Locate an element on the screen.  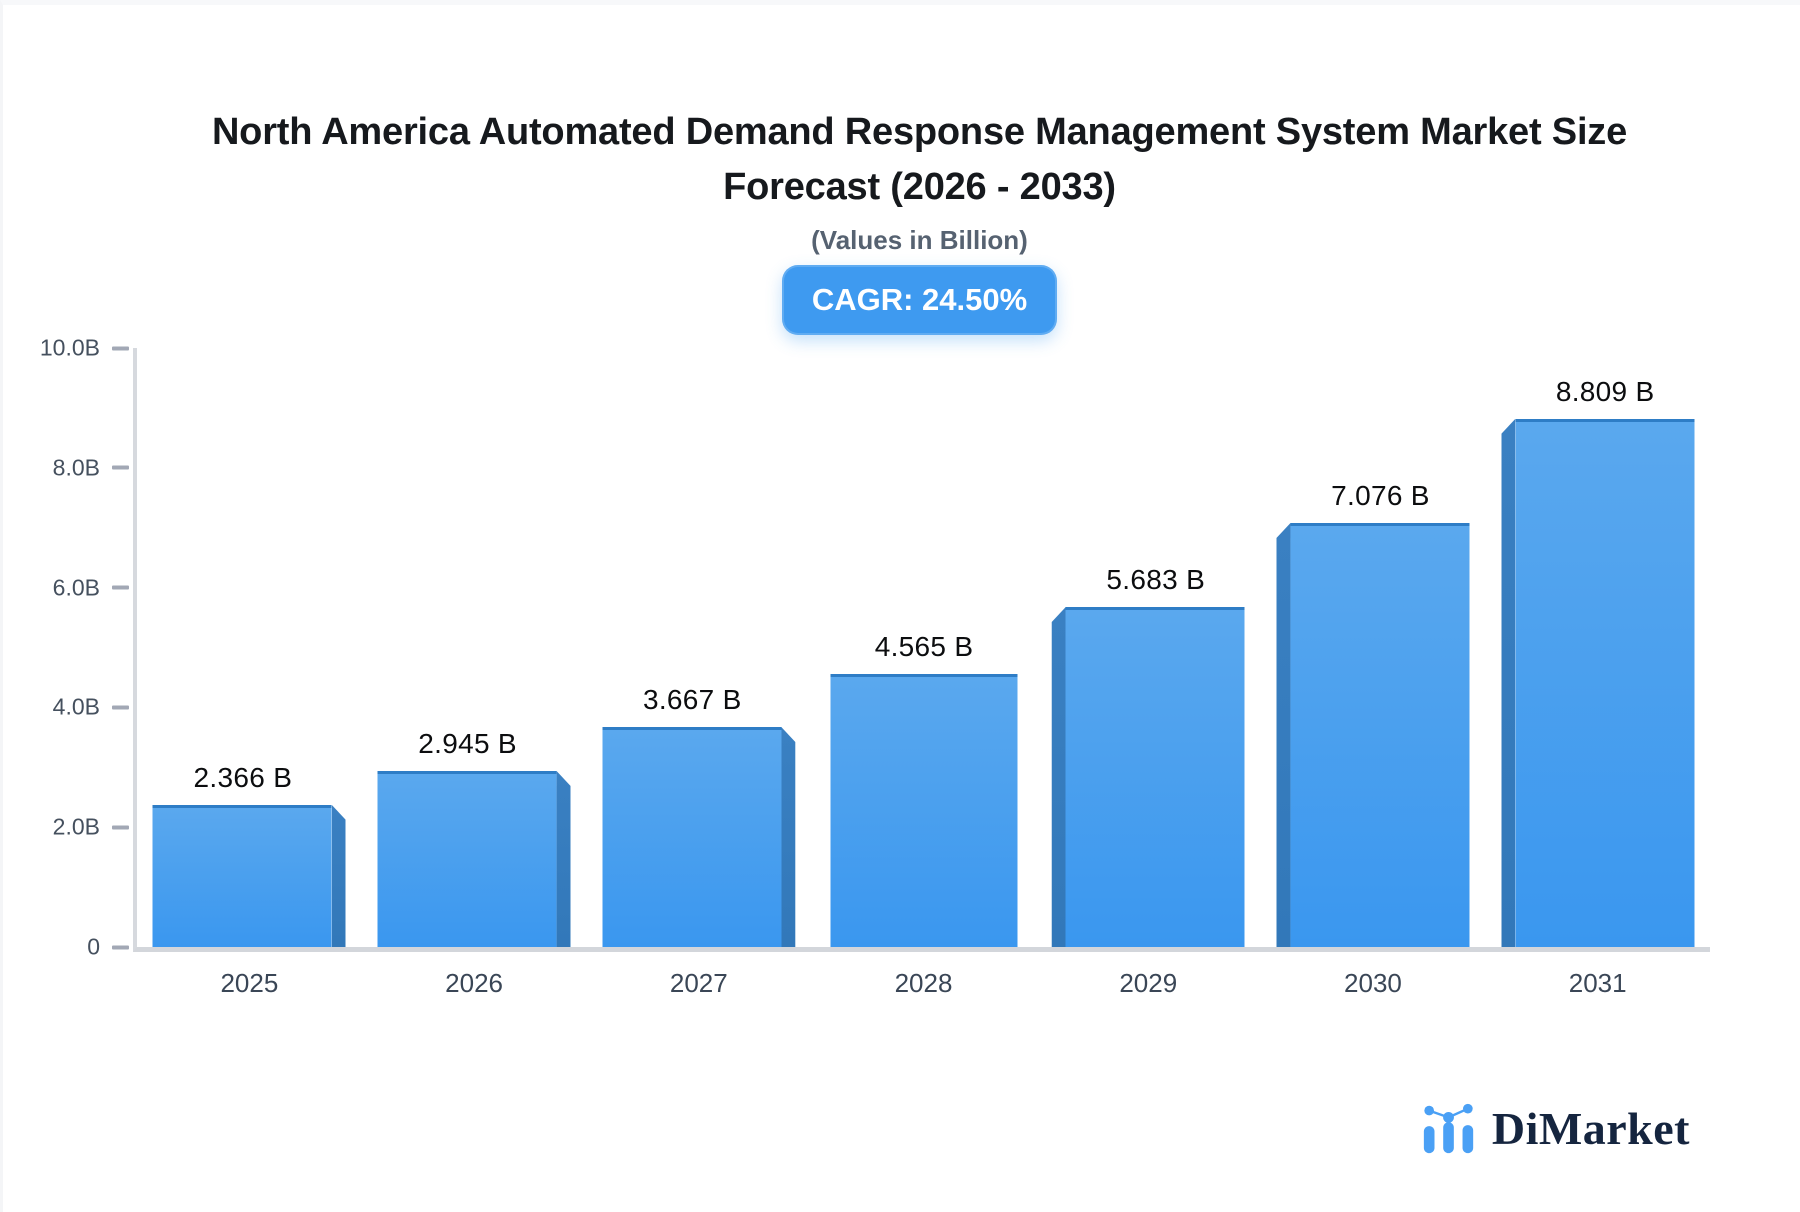
x-tick-label: 2025 is located at coordinates (249, 983).